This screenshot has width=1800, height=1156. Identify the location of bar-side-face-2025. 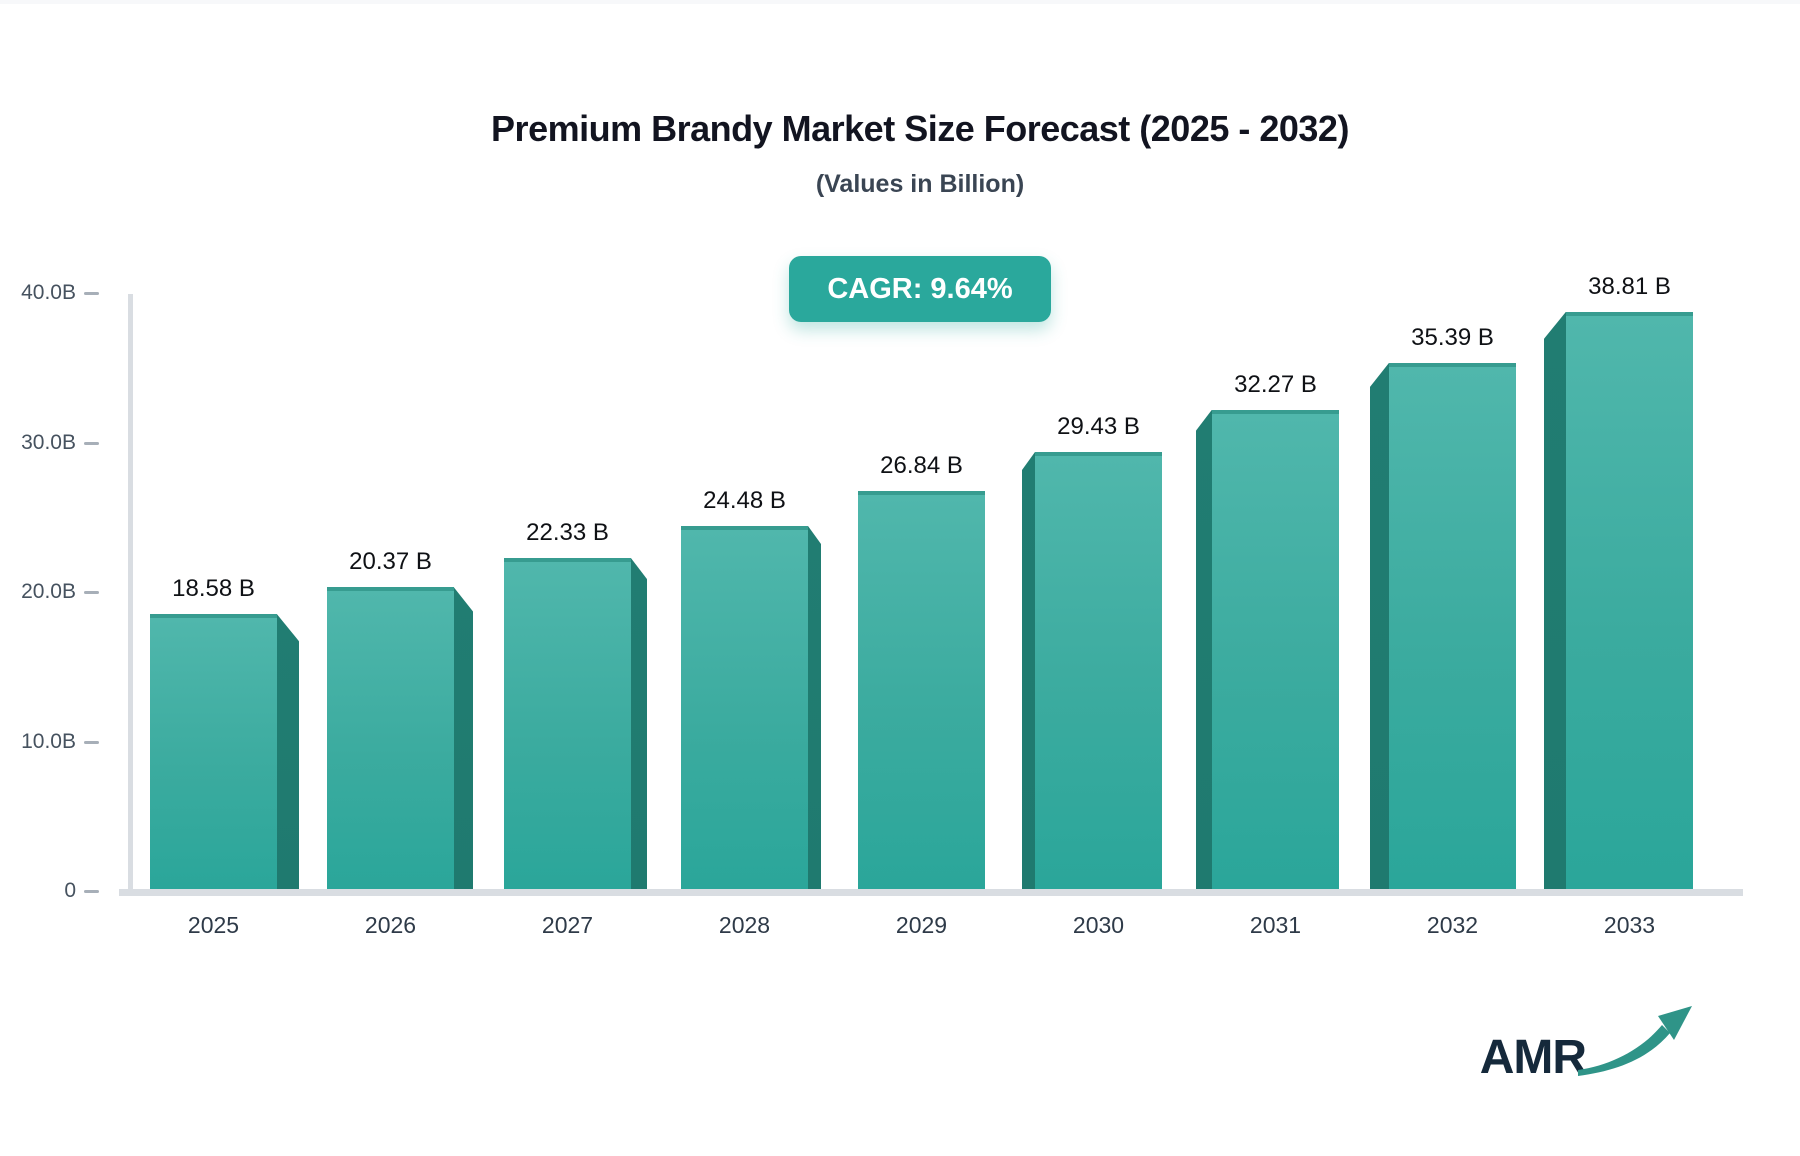
(288, 753).